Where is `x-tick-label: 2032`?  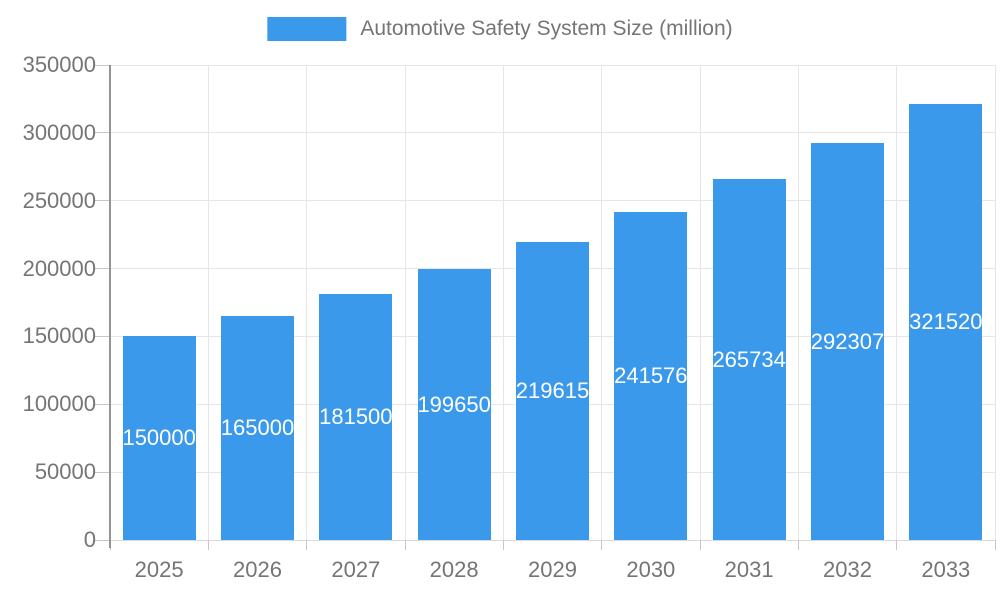 x-tick-label: 2032 is located at coordinates (847, 569).